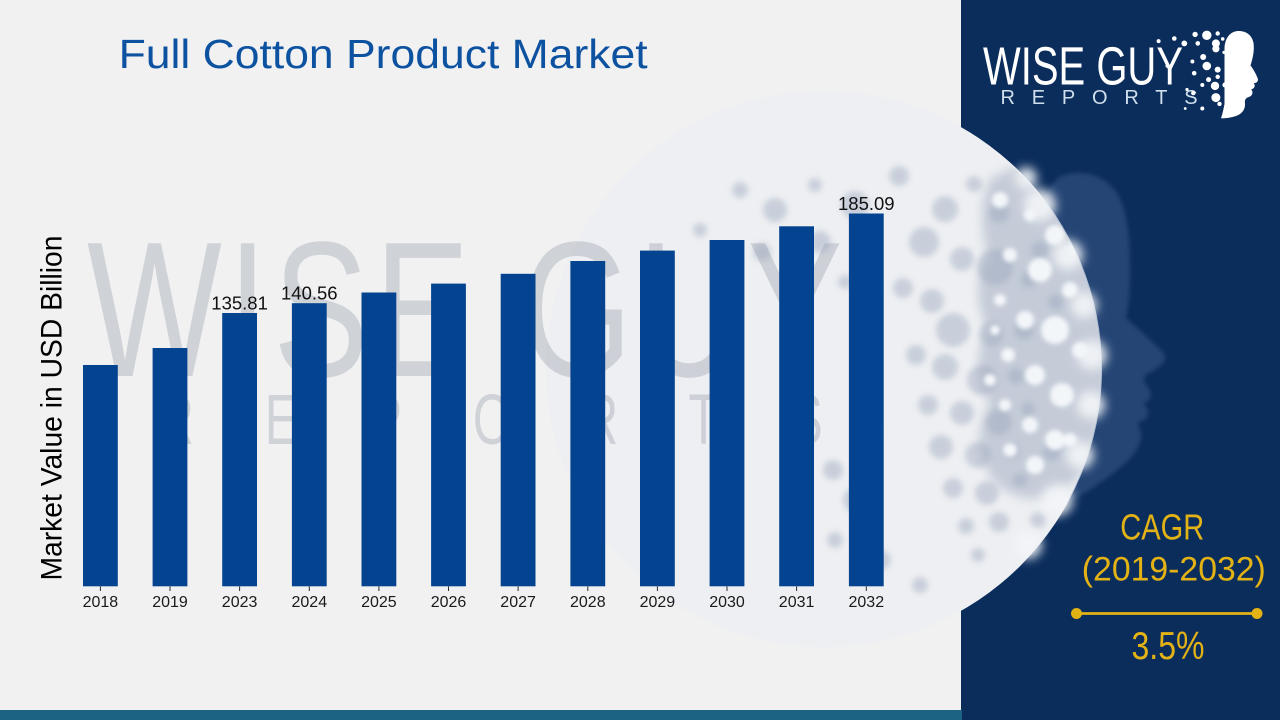 The height and width of the screenshot is (720, 1280). I want to click on svg-text: REPORTS, so click(1108, 98).